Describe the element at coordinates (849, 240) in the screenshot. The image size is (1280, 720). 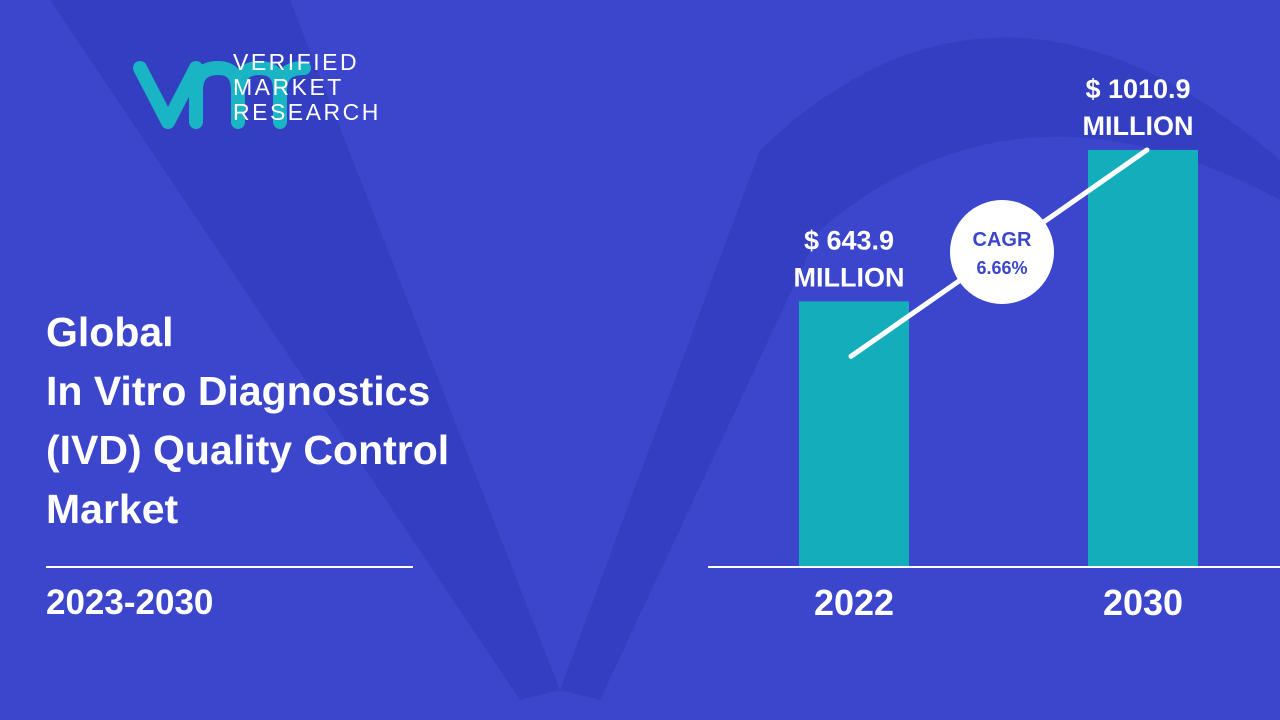
I see `data-label-2022-line-1: $ 643.9` at that location.